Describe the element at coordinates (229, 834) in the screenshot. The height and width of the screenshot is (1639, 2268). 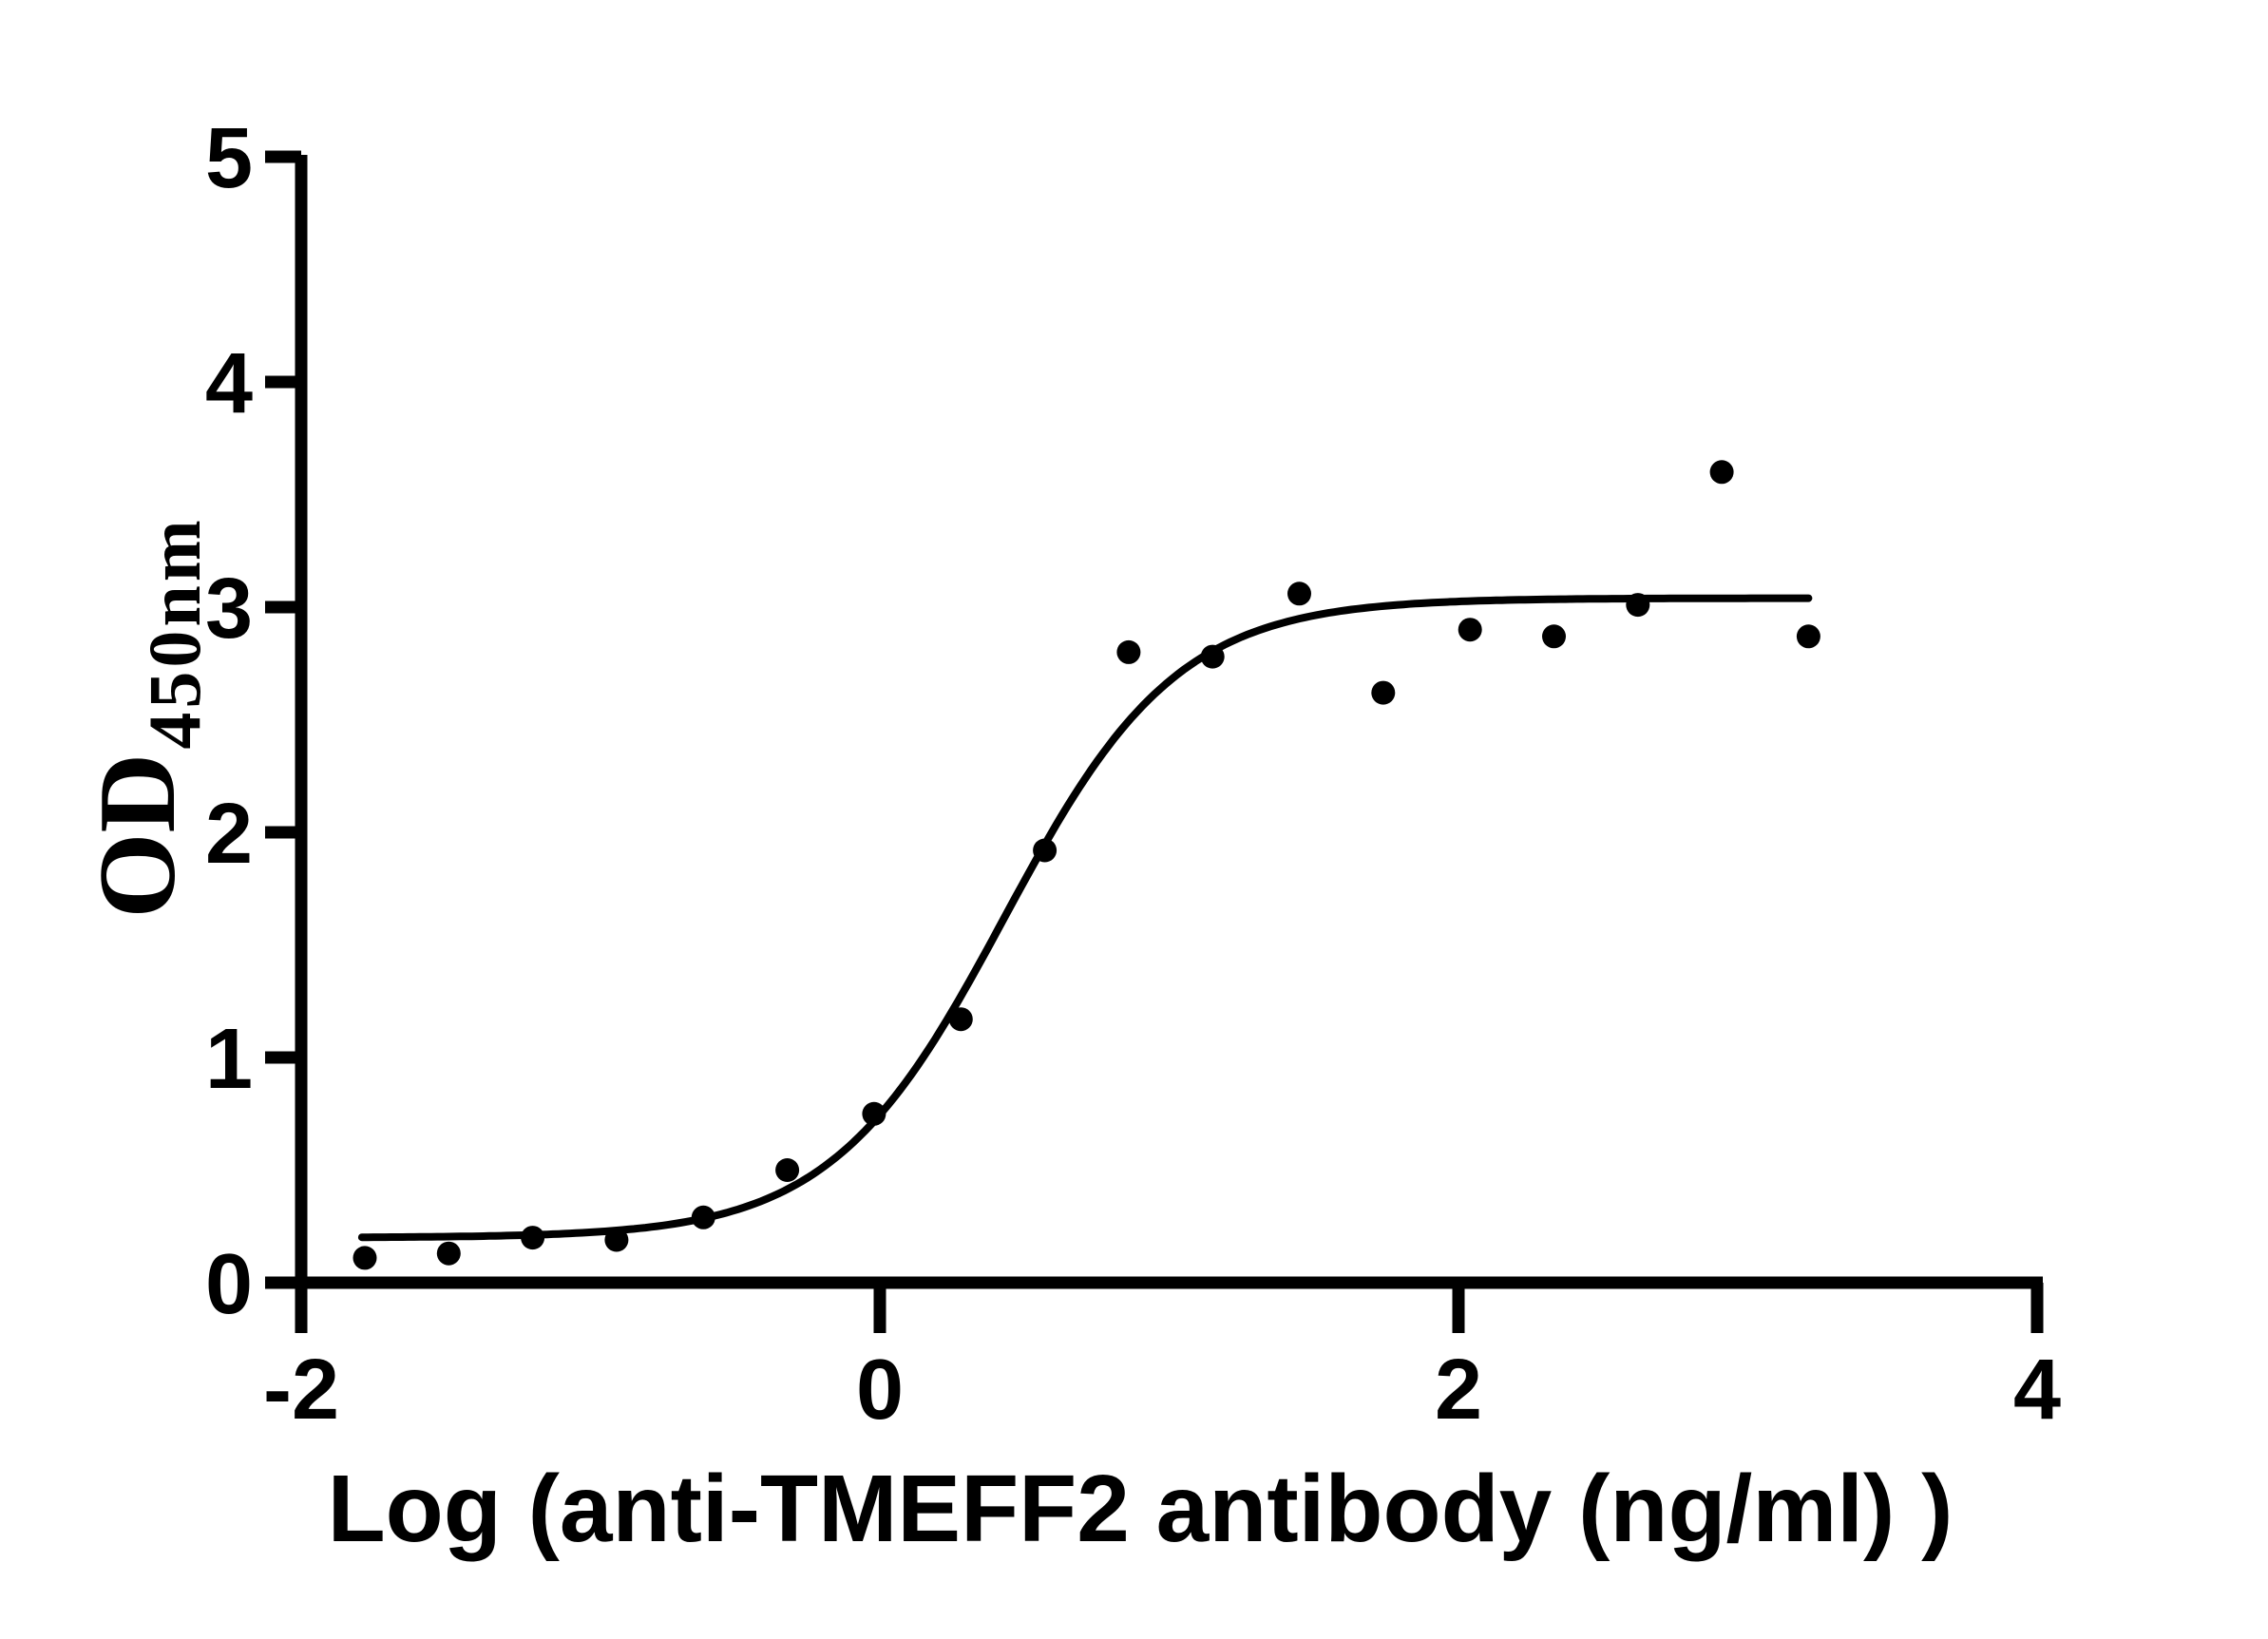
I see `y-tick-label: 2` at that location.